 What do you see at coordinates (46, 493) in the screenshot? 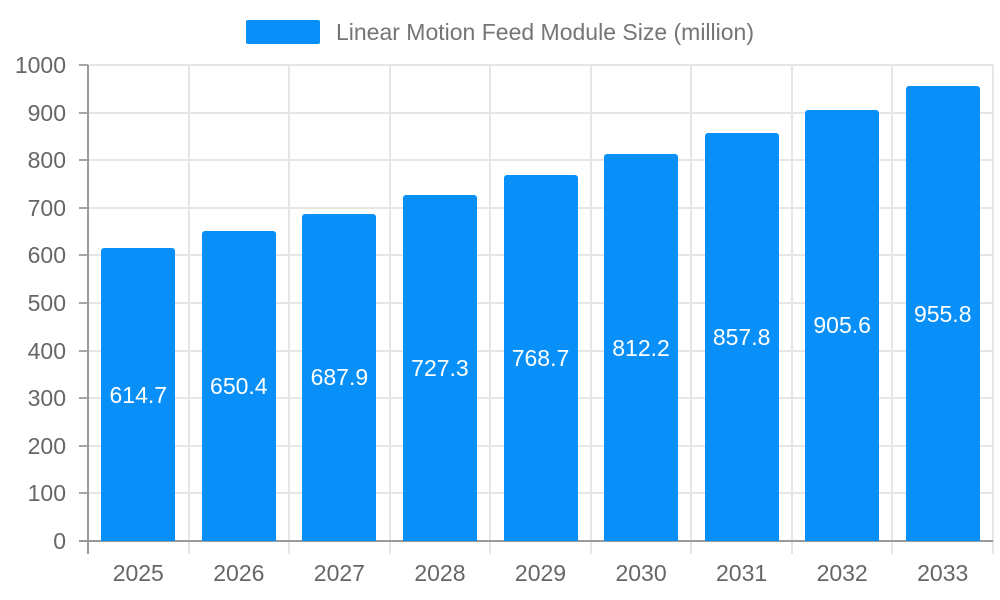
I see `y-axis-tick-label: 100` at bounding box center [46, 493].